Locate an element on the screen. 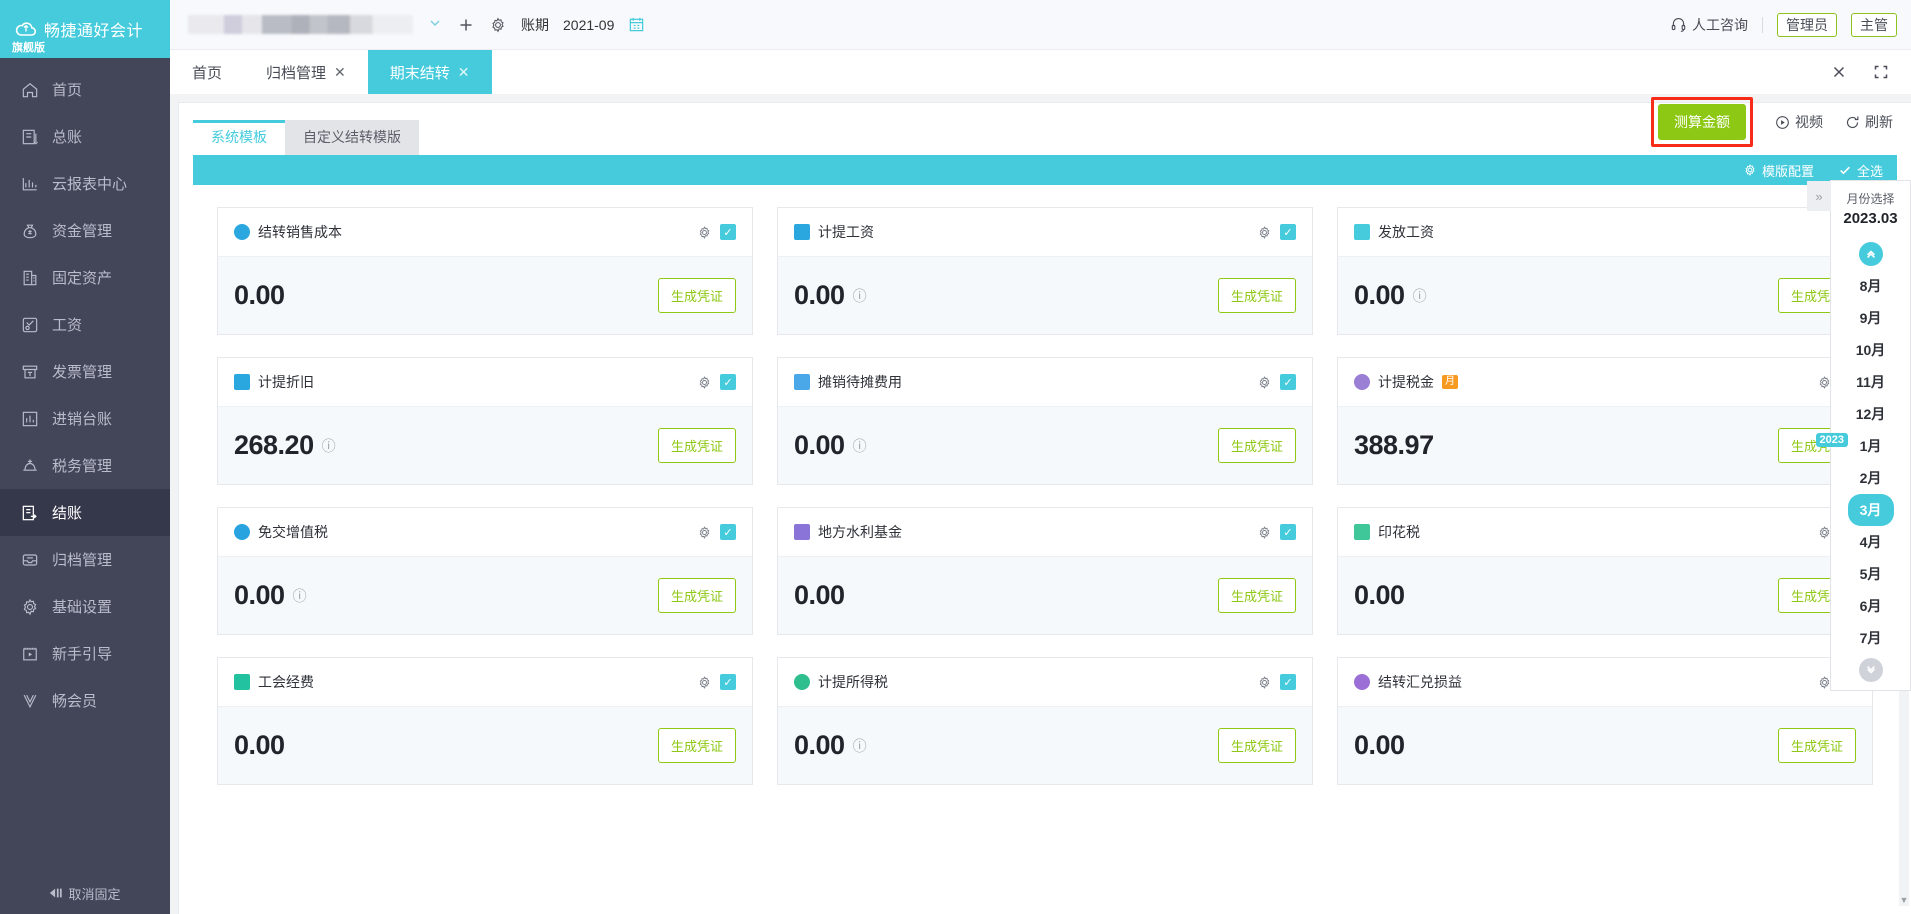  tab-archive-management: 归档管理 ✕ is located at coordinates (306, 72).